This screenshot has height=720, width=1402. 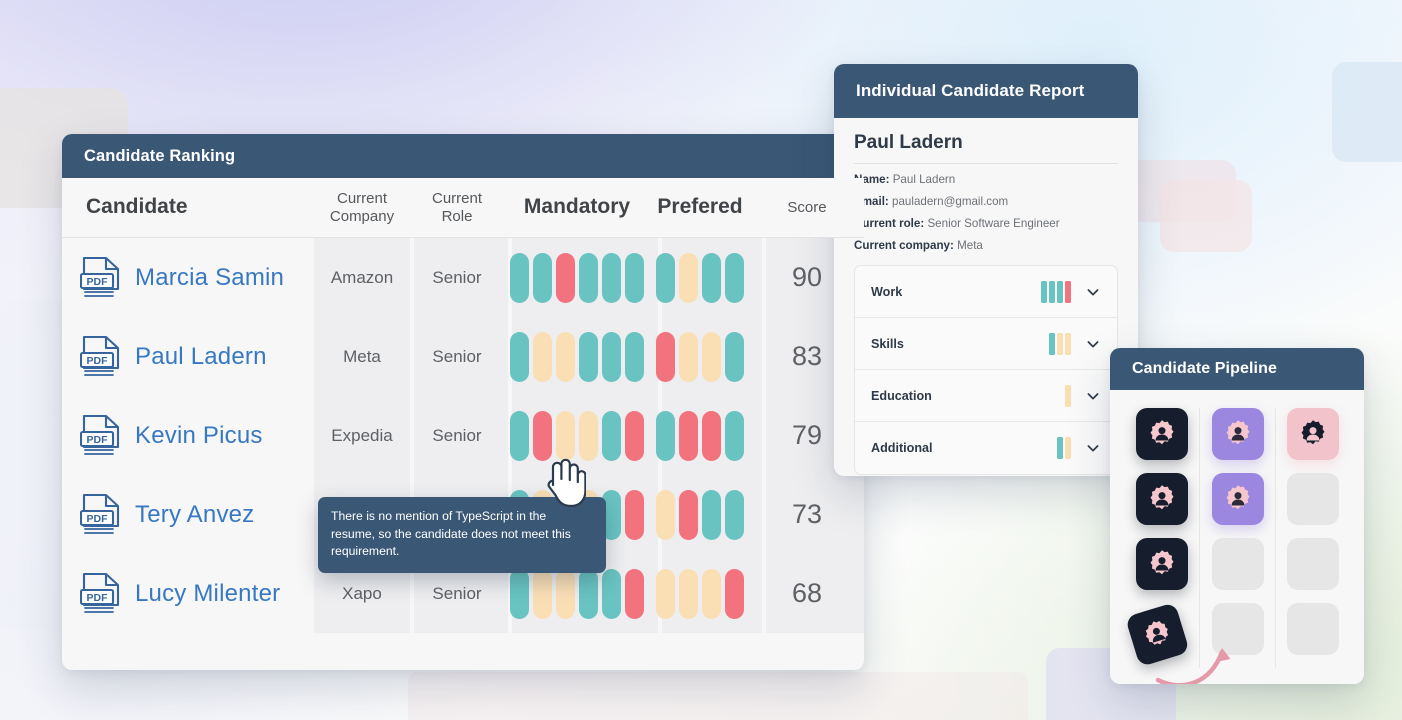 I want to click on candidate-name: Paul Ladern, so click(x=201, y=356).